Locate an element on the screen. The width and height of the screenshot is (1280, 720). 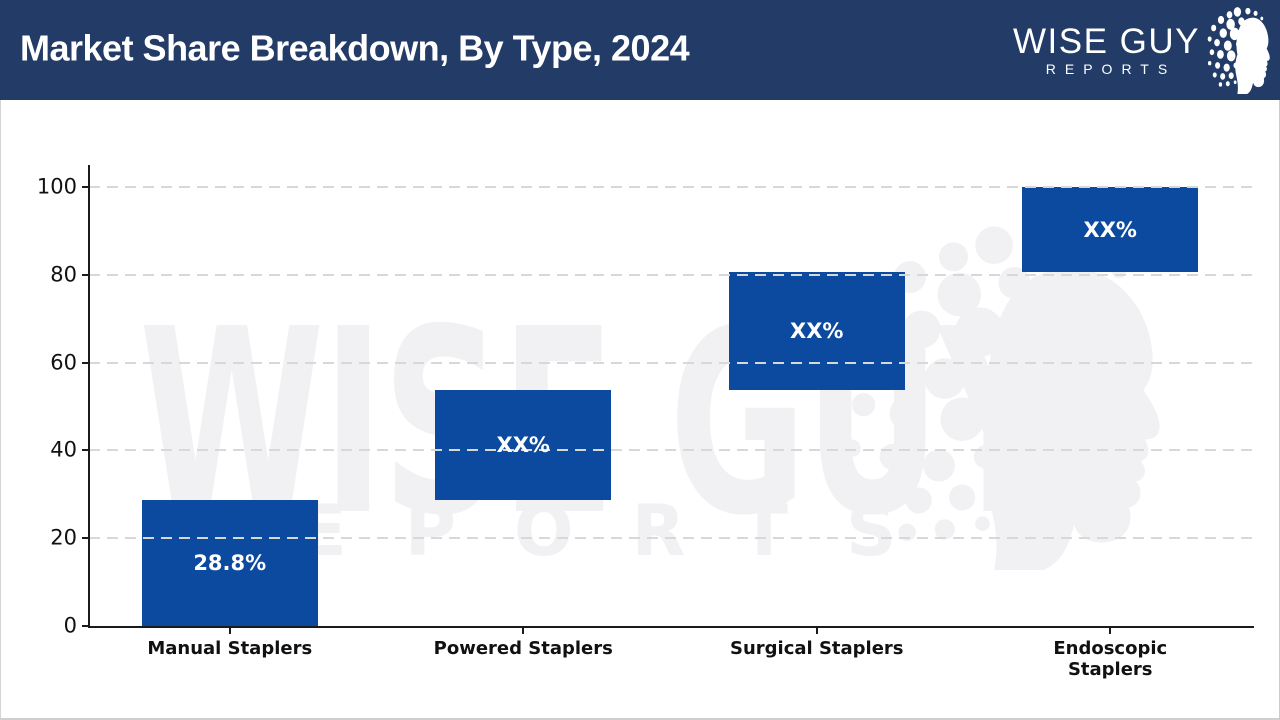
x-axis-label-powered-staplers: Powered Staplers is located at coordinates (523, 648).